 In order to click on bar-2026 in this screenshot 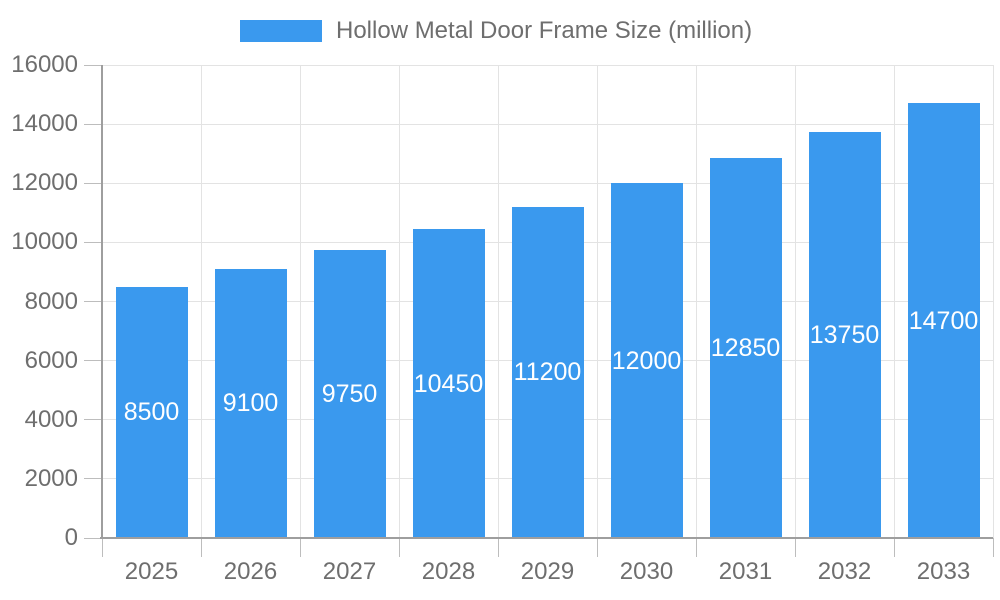, I will do `click(250, 403)`.